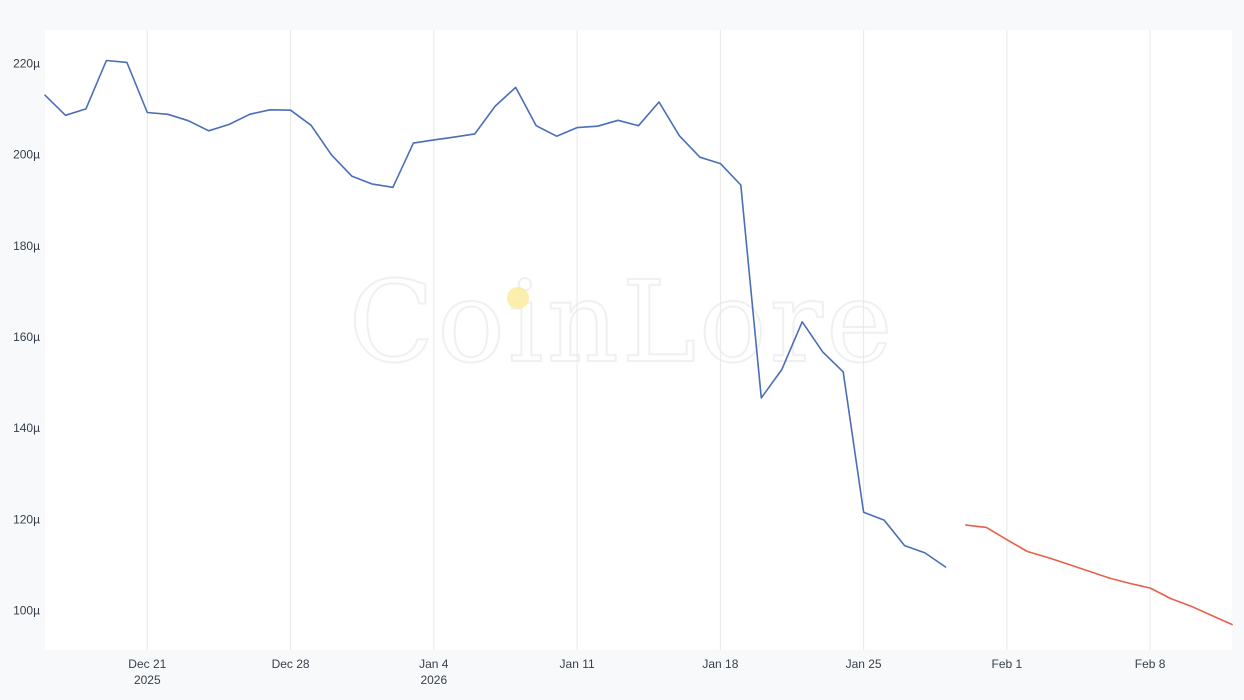 The image size is (1244, 700). Describe the element at coordinates (26, 246) in the screenshot. I see `y-axis-tick-label: 180µ` at that location.